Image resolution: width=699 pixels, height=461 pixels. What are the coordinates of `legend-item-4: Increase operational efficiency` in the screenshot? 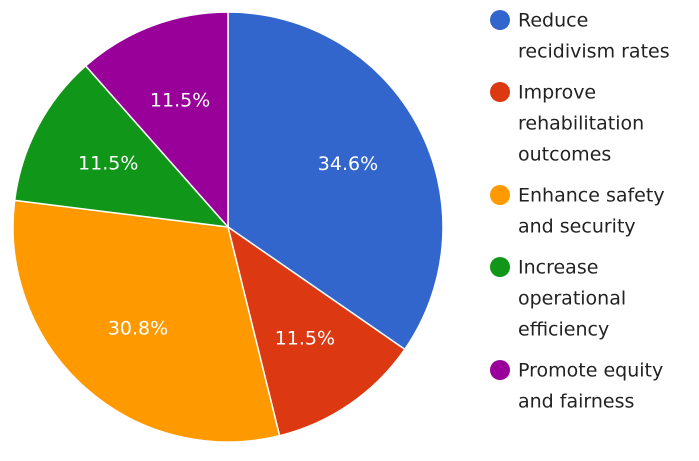 It's located at (558, 299).